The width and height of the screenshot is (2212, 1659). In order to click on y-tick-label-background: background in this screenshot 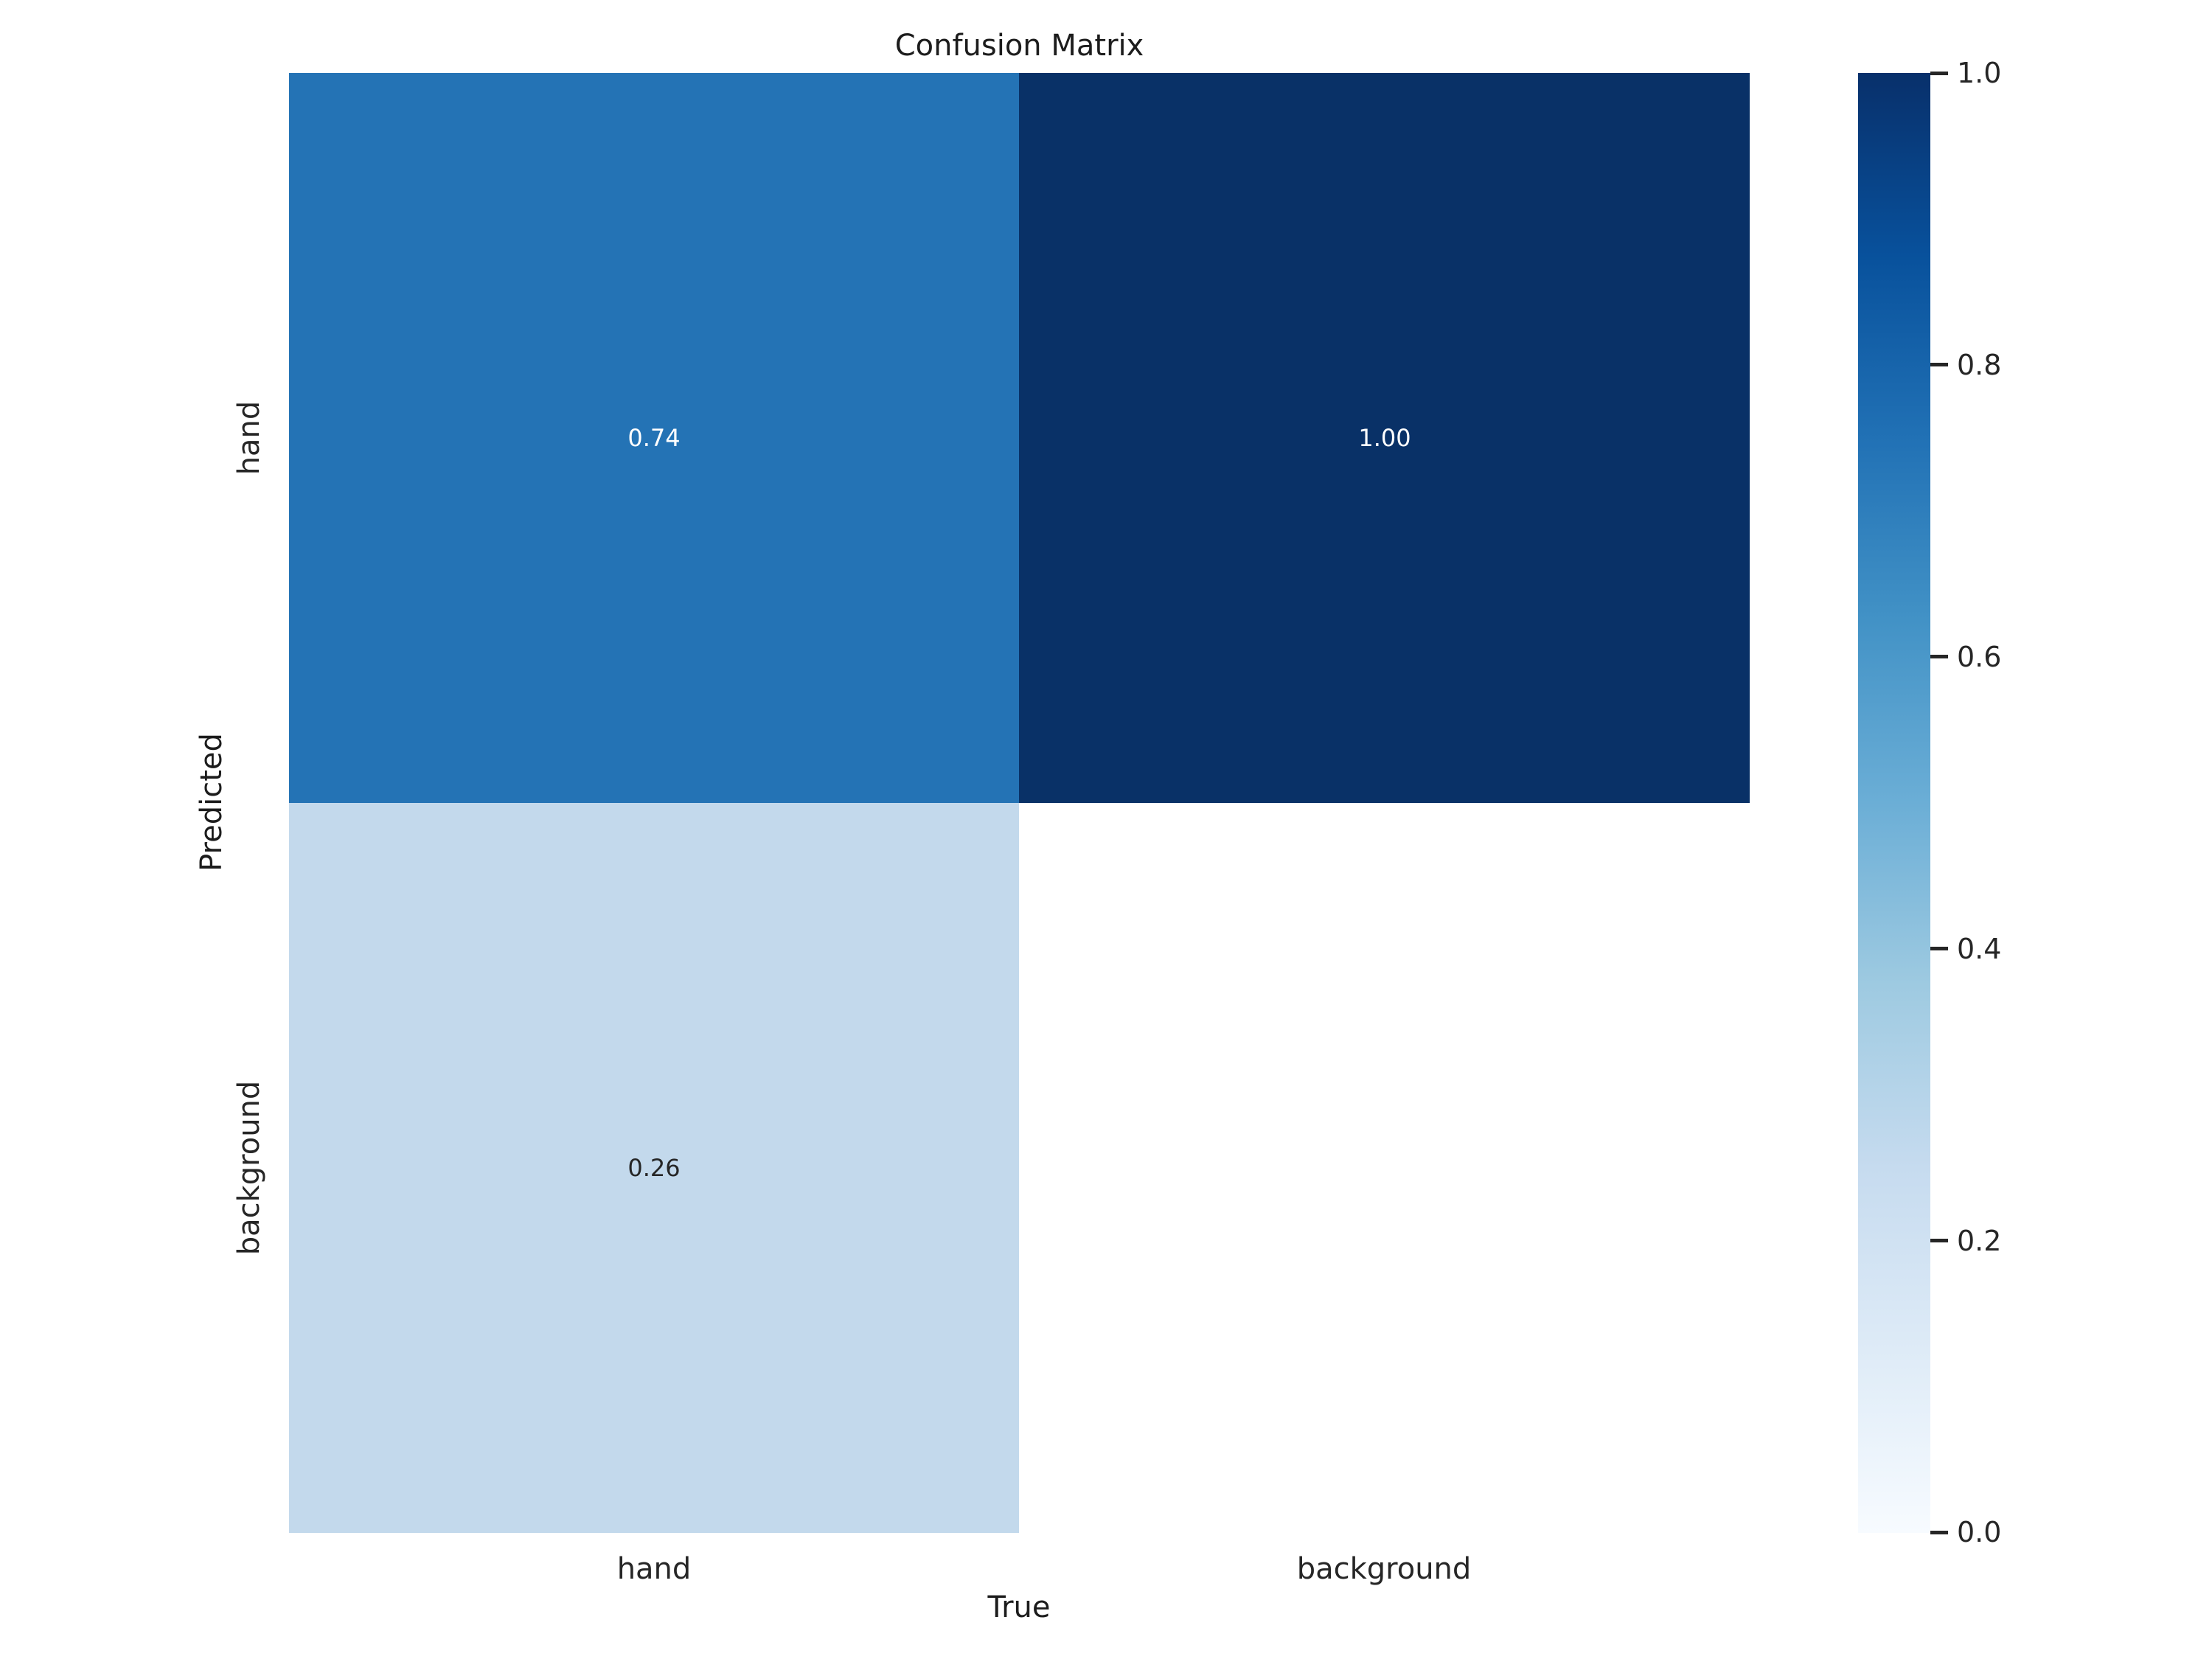, I will do `click(249, 1168)`.